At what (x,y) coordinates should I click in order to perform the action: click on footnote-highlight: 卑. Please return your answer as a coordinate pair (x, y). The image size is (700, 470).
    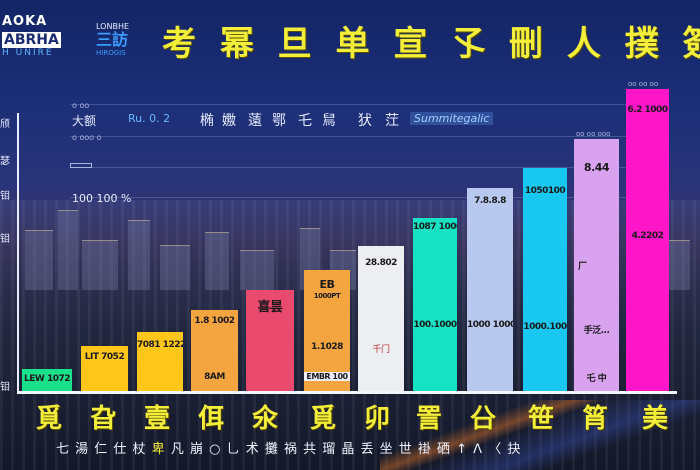
    Looking at the image, I should click on (158, 449).